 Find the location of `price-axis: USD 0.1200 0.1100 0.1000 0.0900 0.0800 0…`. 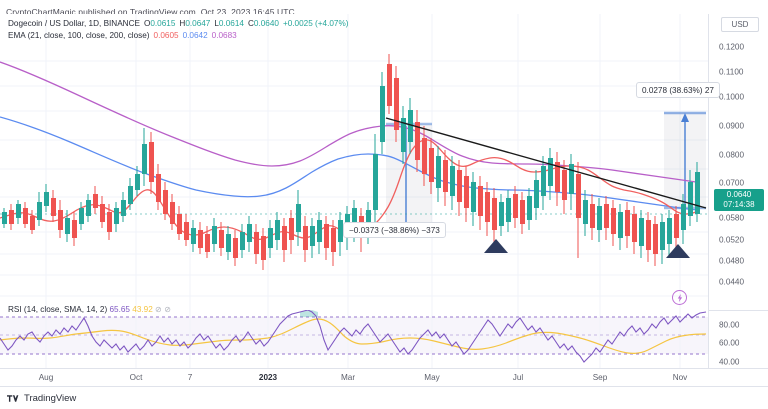

price-axis: USD 0.1200 0.1100 0.1000 0.0900 0.0800 0… is located at coordinates (738, 199).